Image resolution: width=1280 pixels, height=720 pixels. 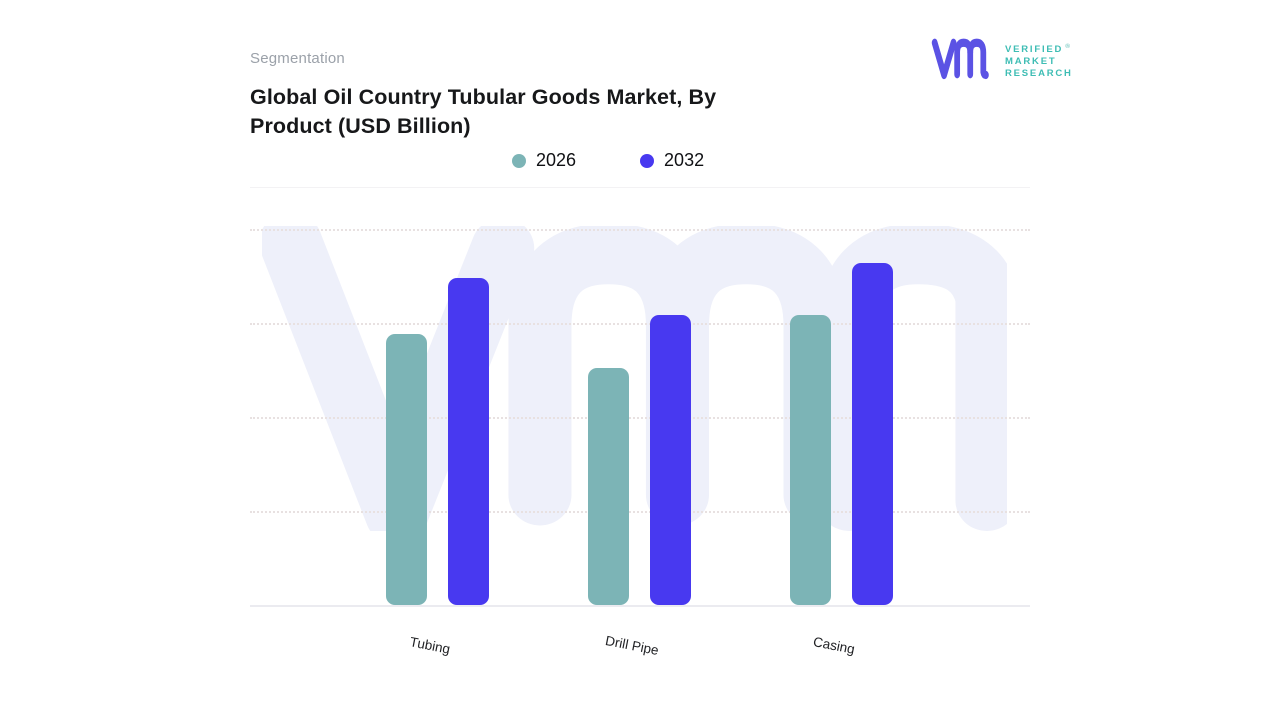 What do you see at coordinates (608, 486) in the screenshot?
I see `bar-drill-pipe-2026` at bounding box center [608, 486].